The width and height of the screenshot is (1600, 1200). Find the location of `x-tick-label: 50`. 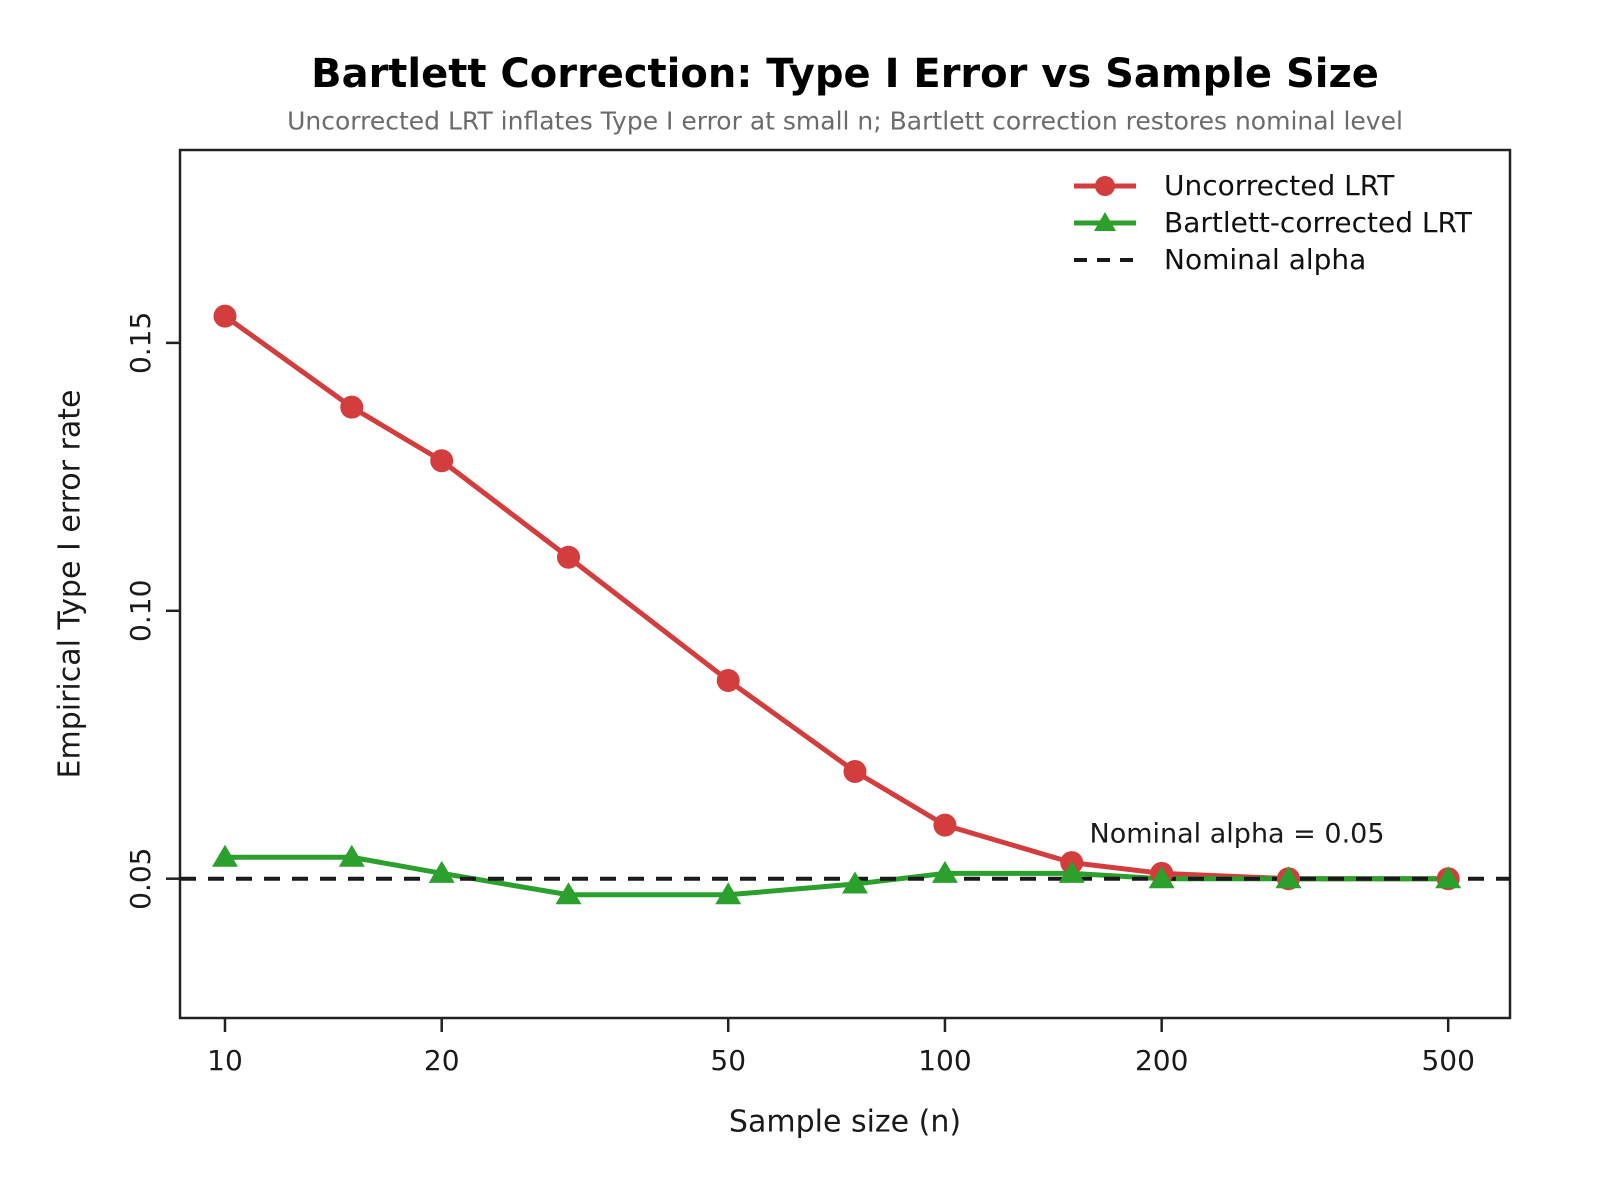

x-tick-label: 50 is located at coordinates (728, 1060).